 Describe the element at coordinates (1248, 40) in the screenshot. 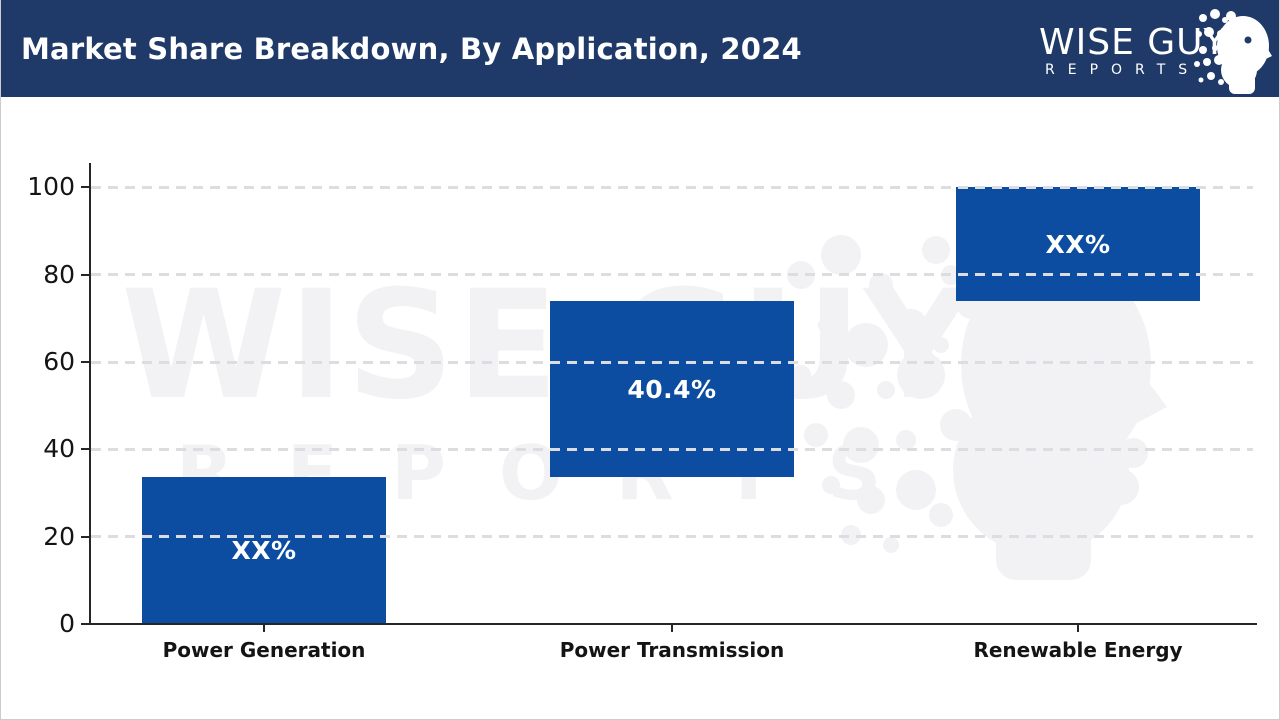

I see `eye-dot` at that location.